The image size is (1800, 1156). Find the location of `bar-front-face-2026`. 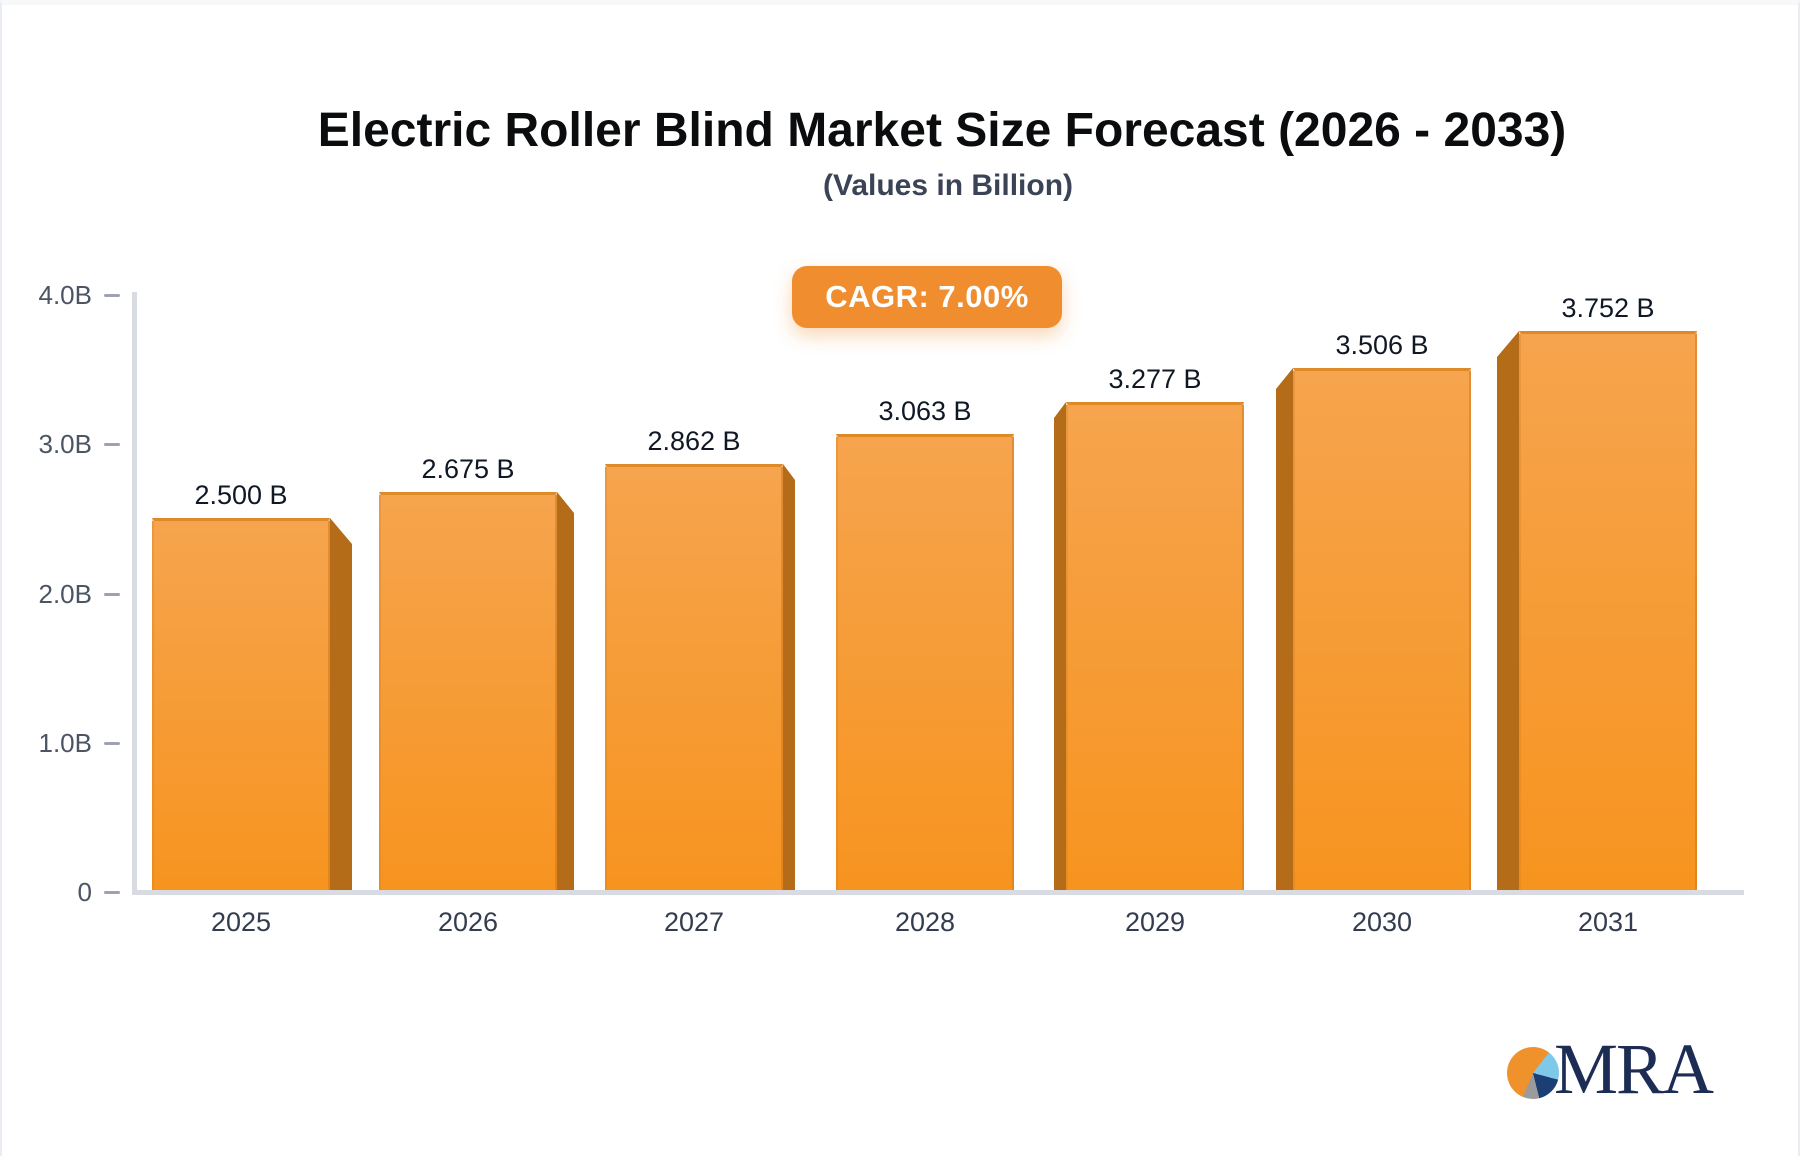

bar-front-face-2026 is located at coordinates (468, 691).